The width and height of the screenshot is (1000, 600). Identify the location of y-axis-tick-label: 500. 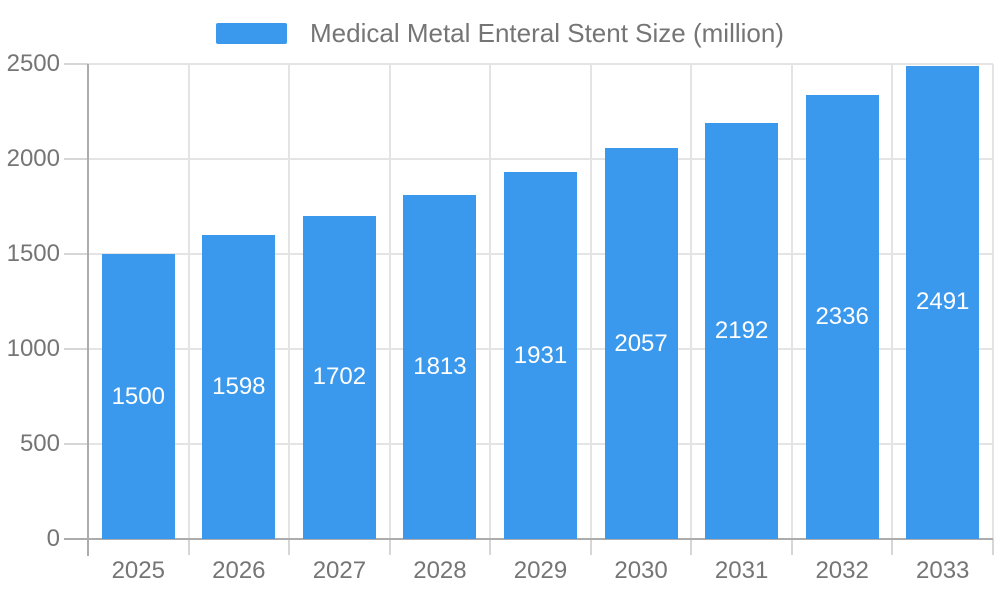
(39, 443).